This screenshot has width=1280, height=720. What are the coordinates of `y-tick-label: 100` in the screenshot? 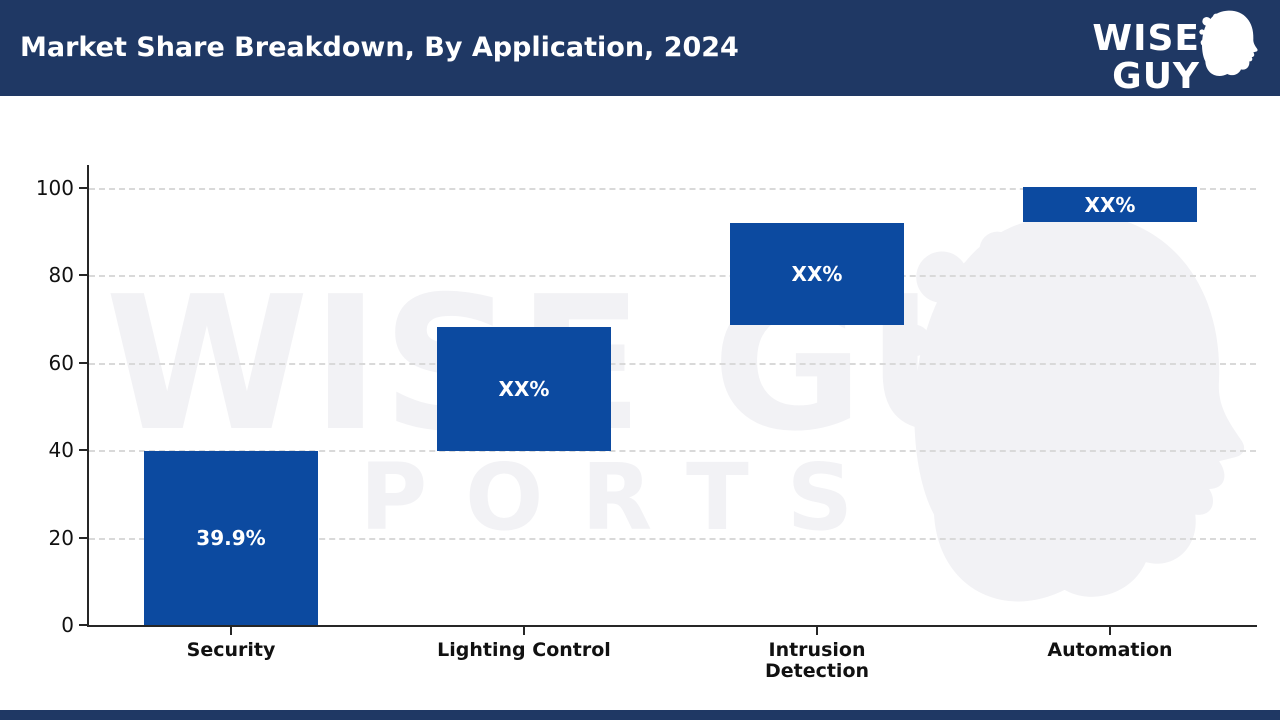 It's located at (54, 188).